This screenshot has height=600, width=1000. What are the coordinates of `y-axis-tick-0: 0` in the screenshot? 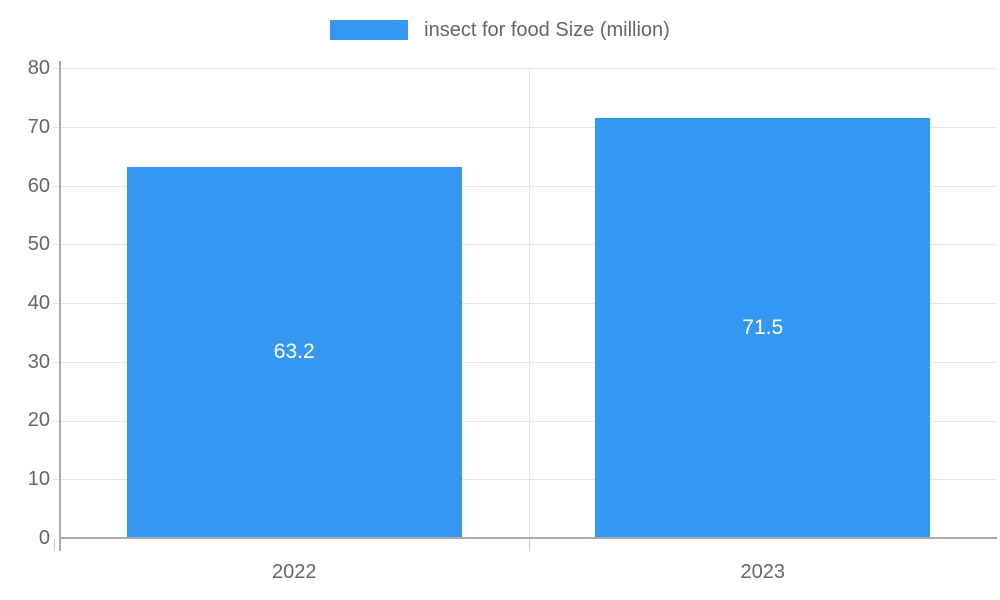 It's located at (44, 538).